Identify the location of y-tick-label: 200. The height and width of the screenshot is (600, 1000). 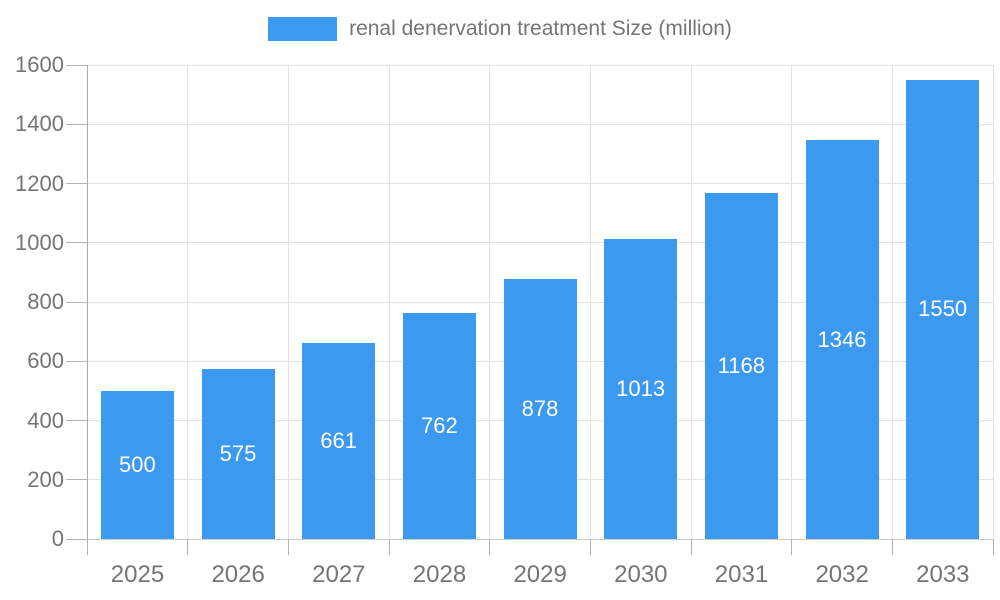
(45, 479).